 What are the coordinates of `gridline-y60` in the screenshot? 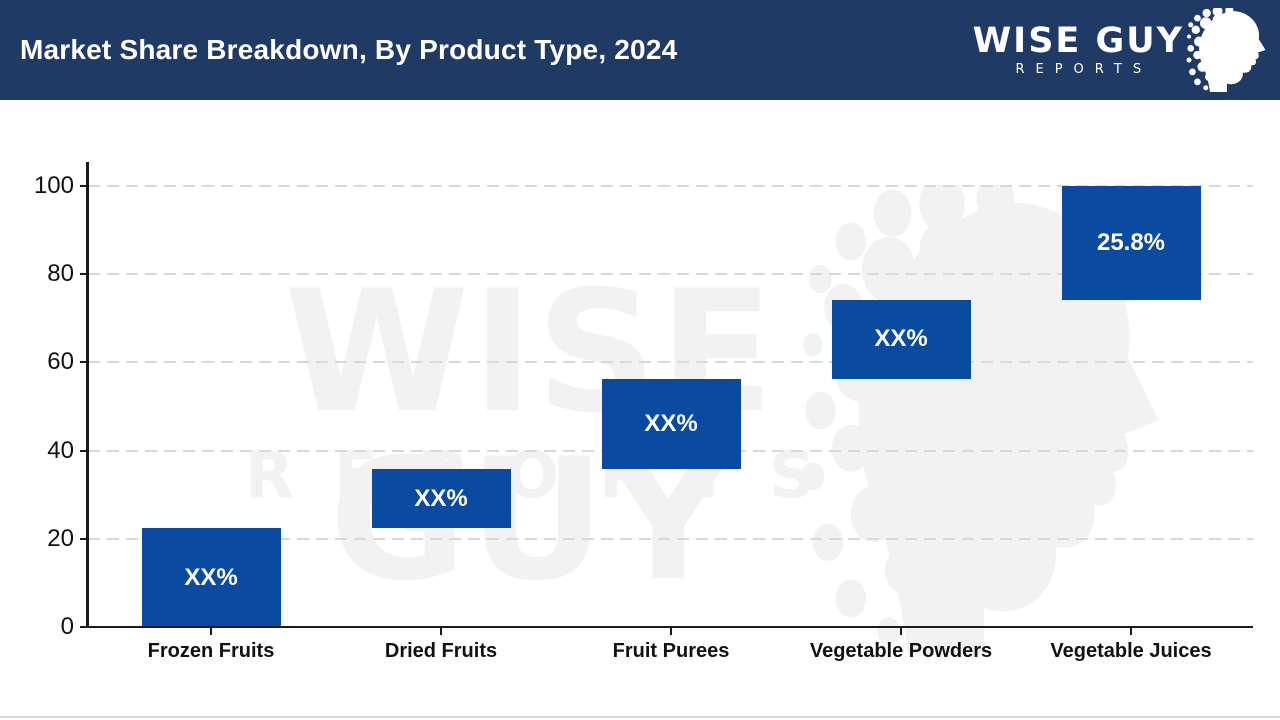 It's located at (670, 362).